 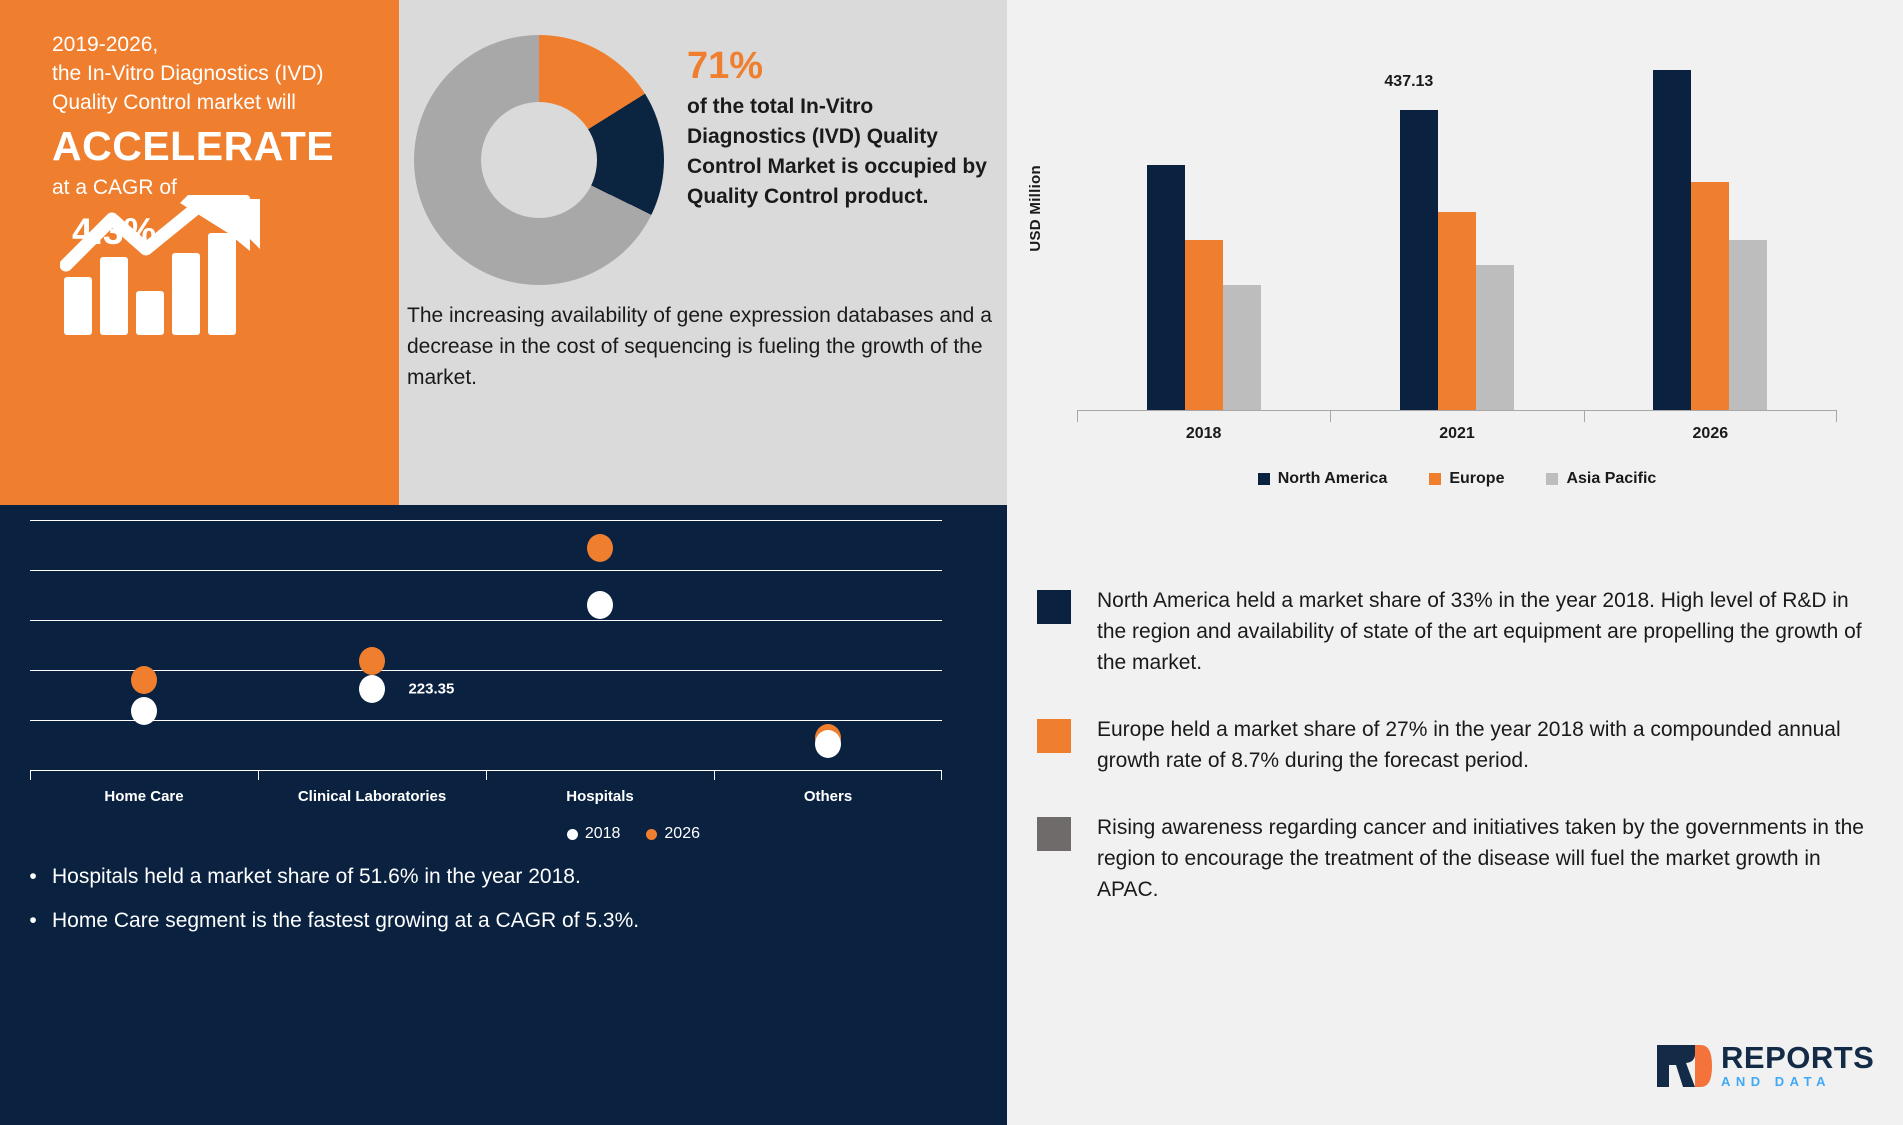 I want to click on share-stat-percent: 71%, so click(x=725, y=66).